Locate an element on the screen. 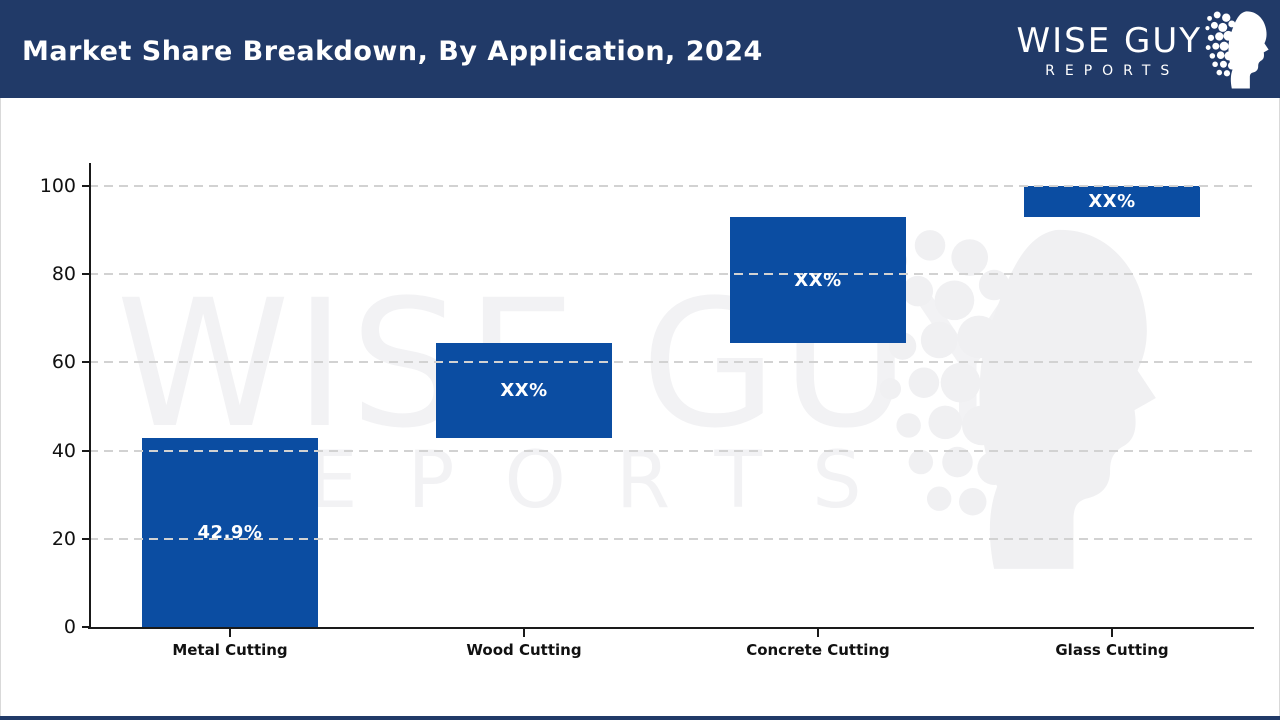 The width and height of the screenshot is (1280, 720). bar-wood-cutting is located at coordinates (524, 390).